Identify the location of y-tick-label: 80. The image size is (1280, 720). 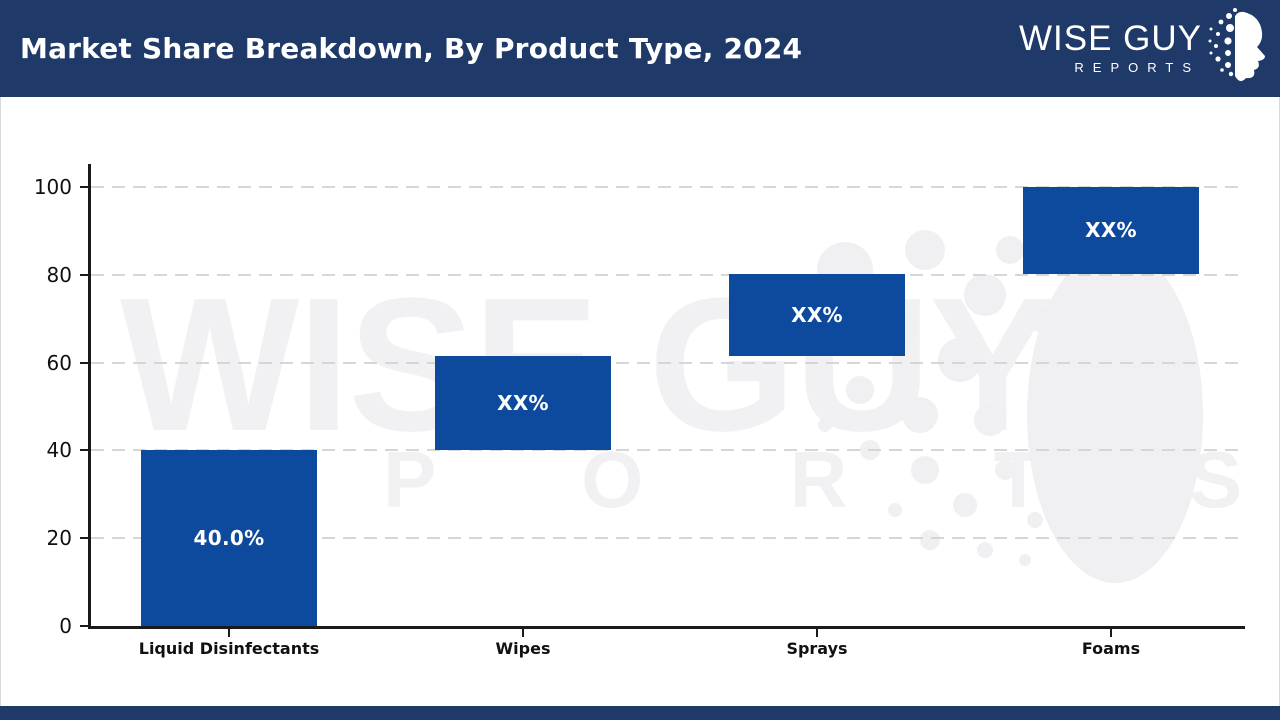
(59, 274).